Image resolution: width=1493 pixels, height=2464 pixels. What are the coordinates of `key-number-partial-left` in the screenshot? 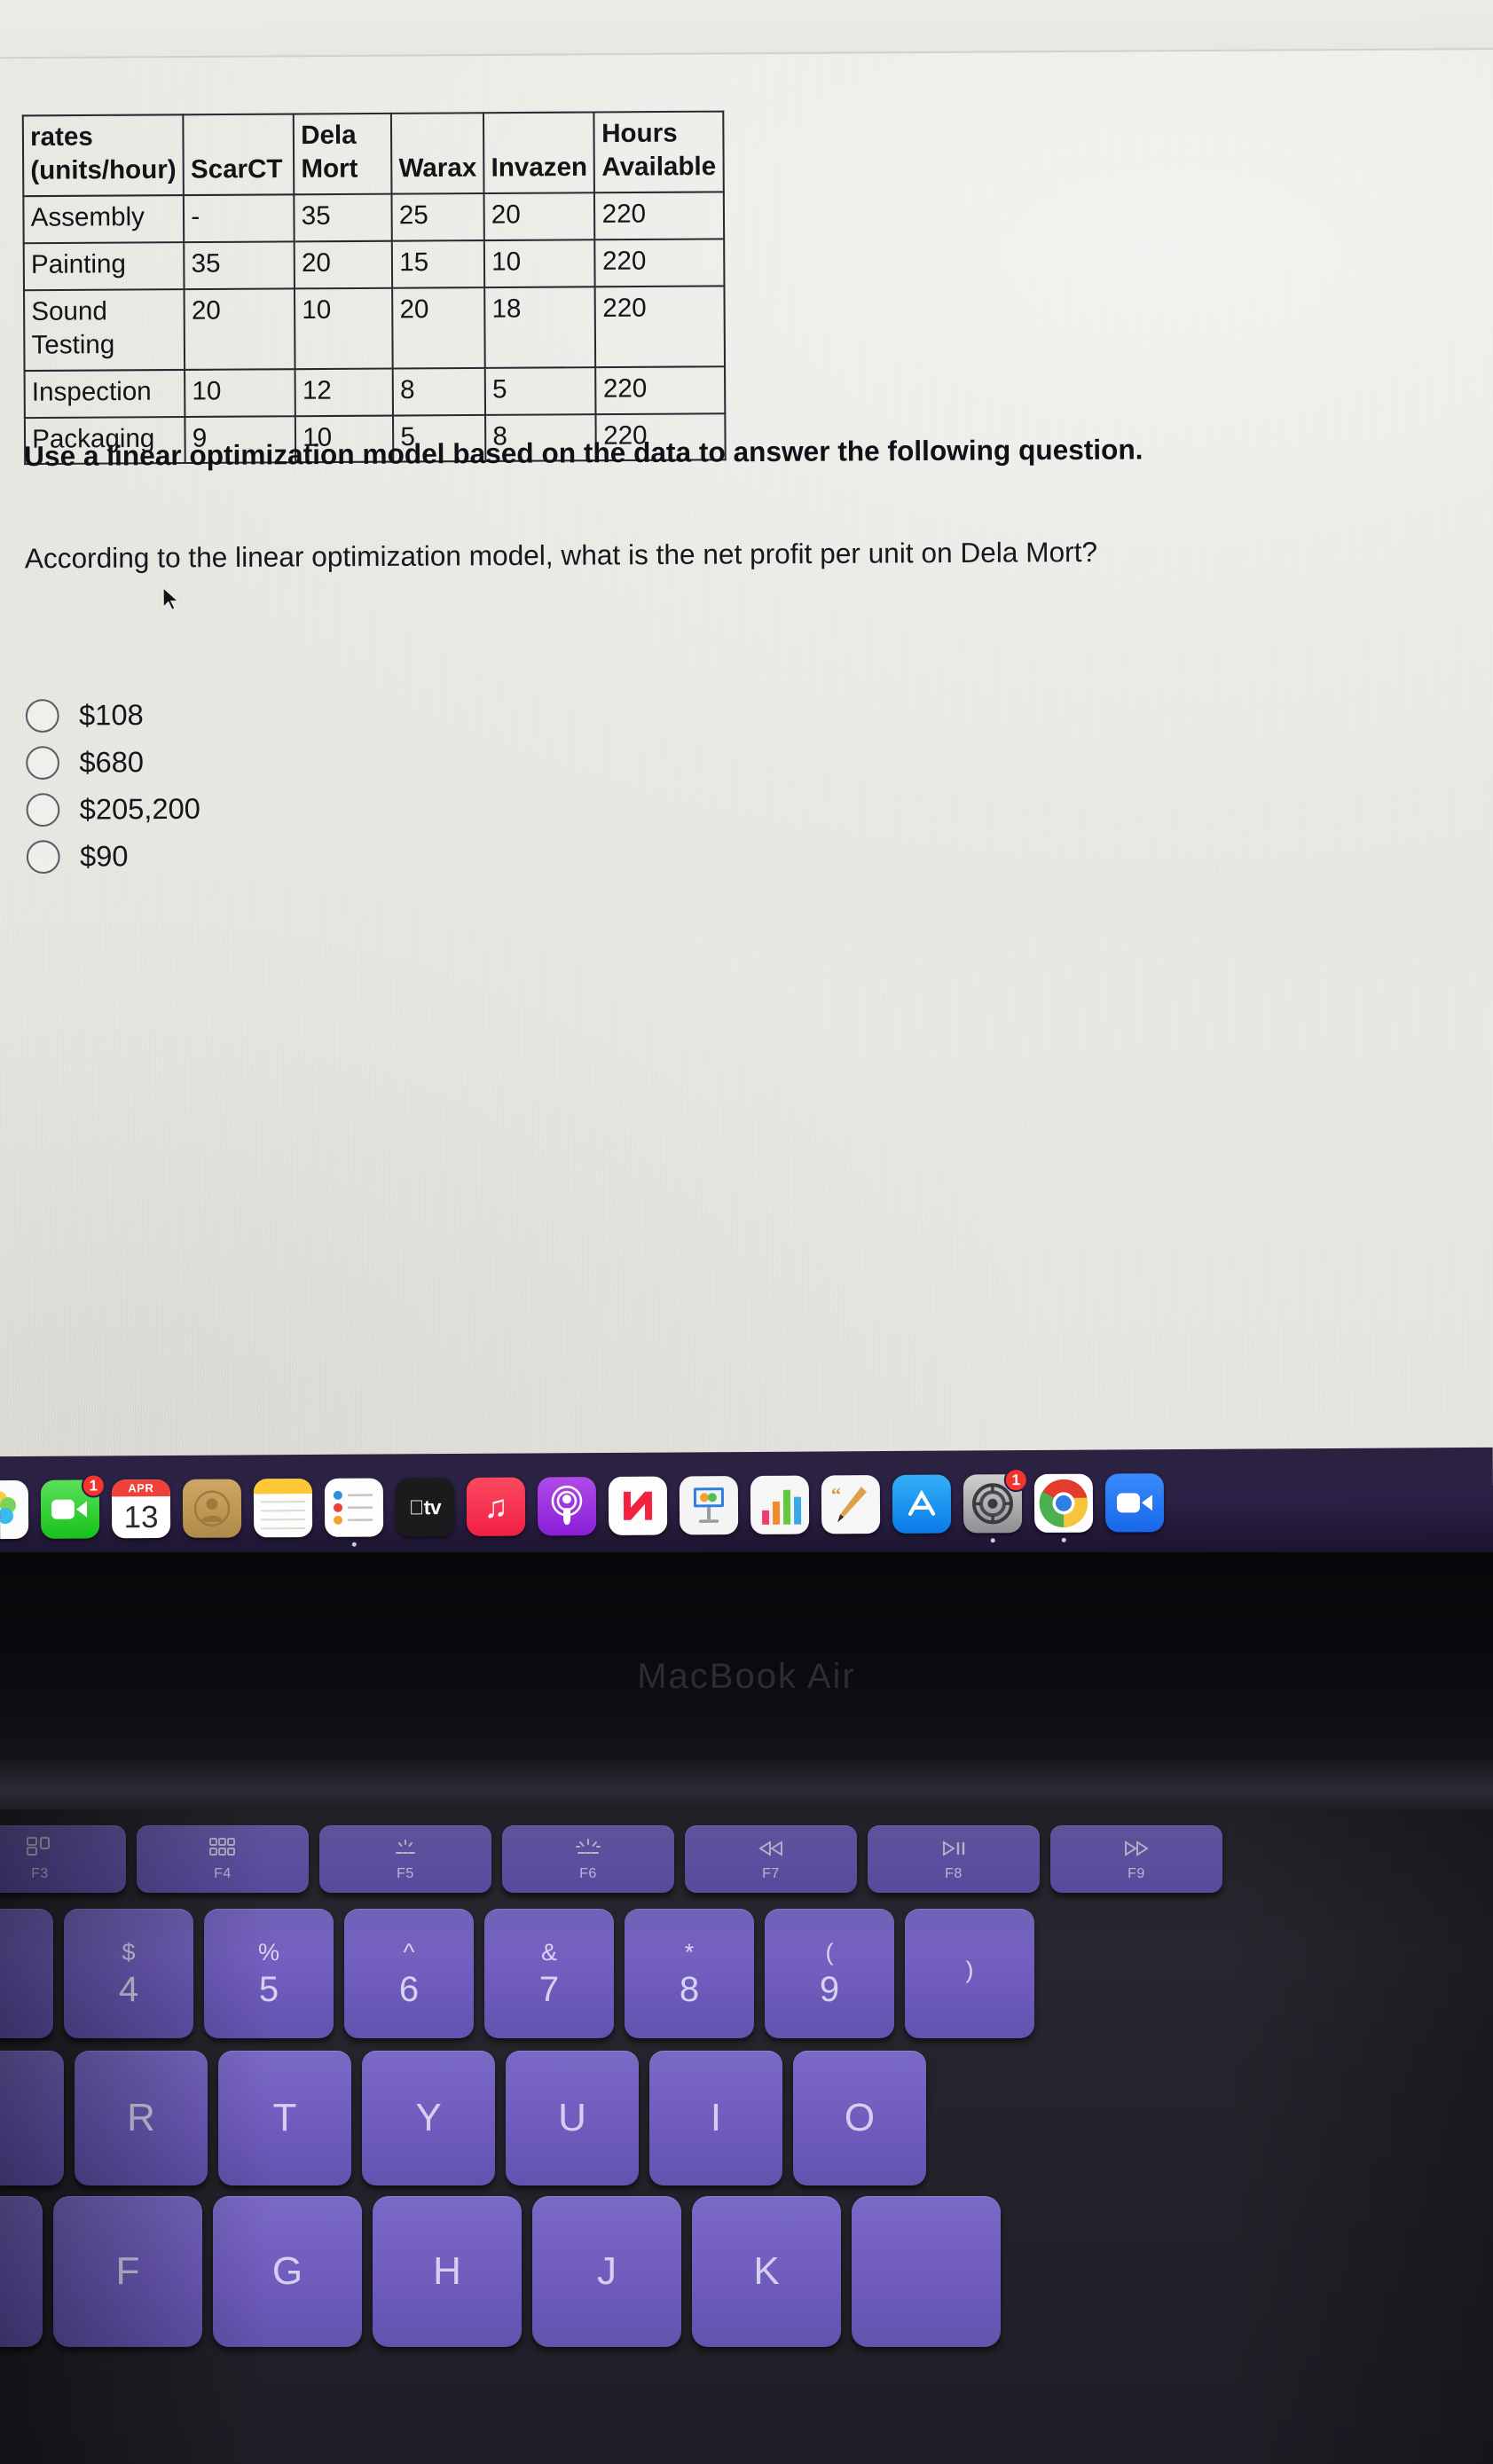 It's located at (26, 1973).